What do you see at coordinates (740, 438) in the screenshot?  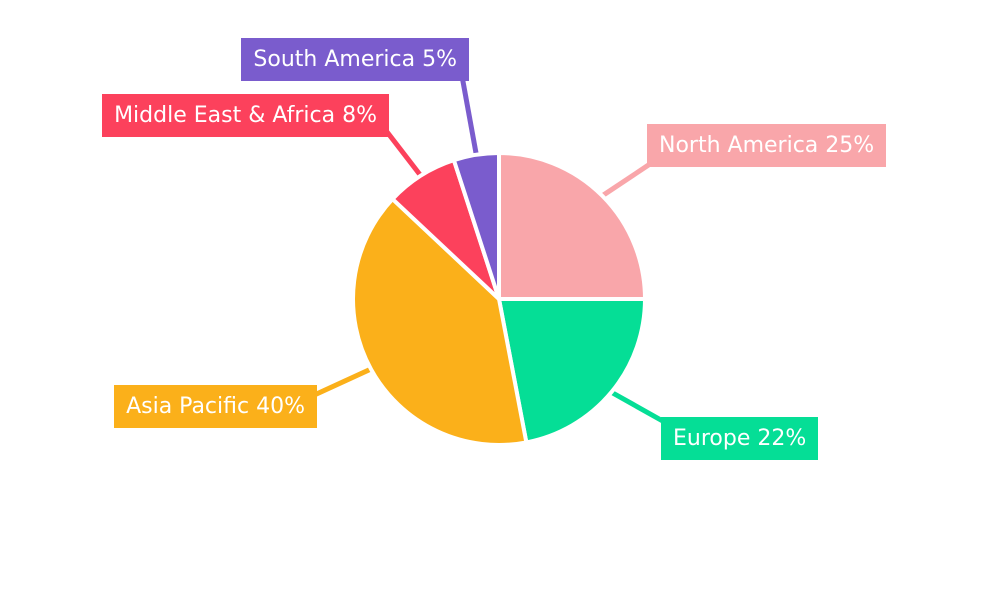 I see `label-europe: Europe 22%` at bounding box center [740, 438].